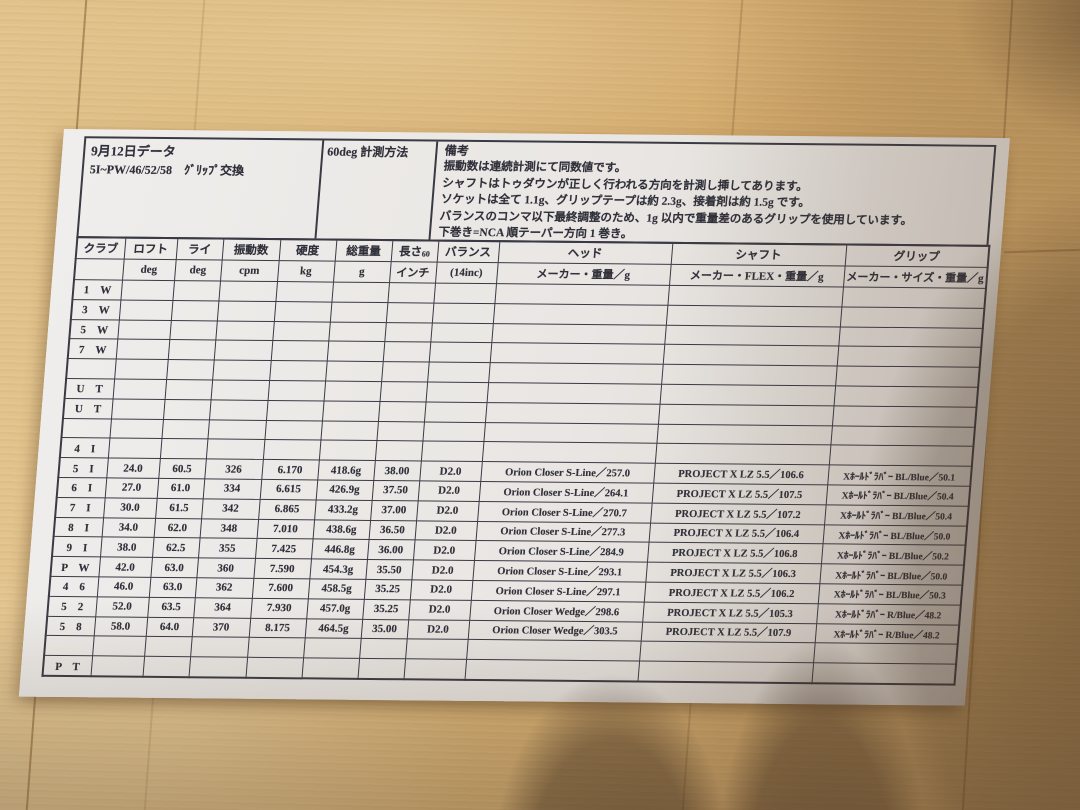  Describe the element at coordinates (277, 628) in the screenshot. I see `cell-hardness: 8.175` at that location.